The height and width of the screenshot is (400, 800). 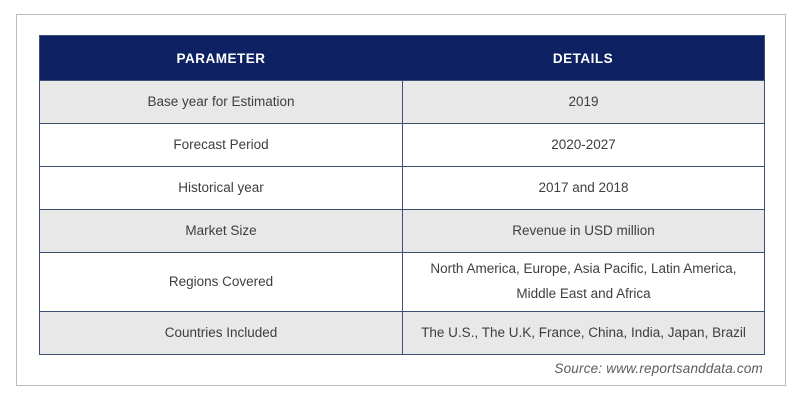 What do you see at coordinates (583, 144) in the screenshot?
I see `details-cell: 2020-2027` at bounding box center [583, 144].